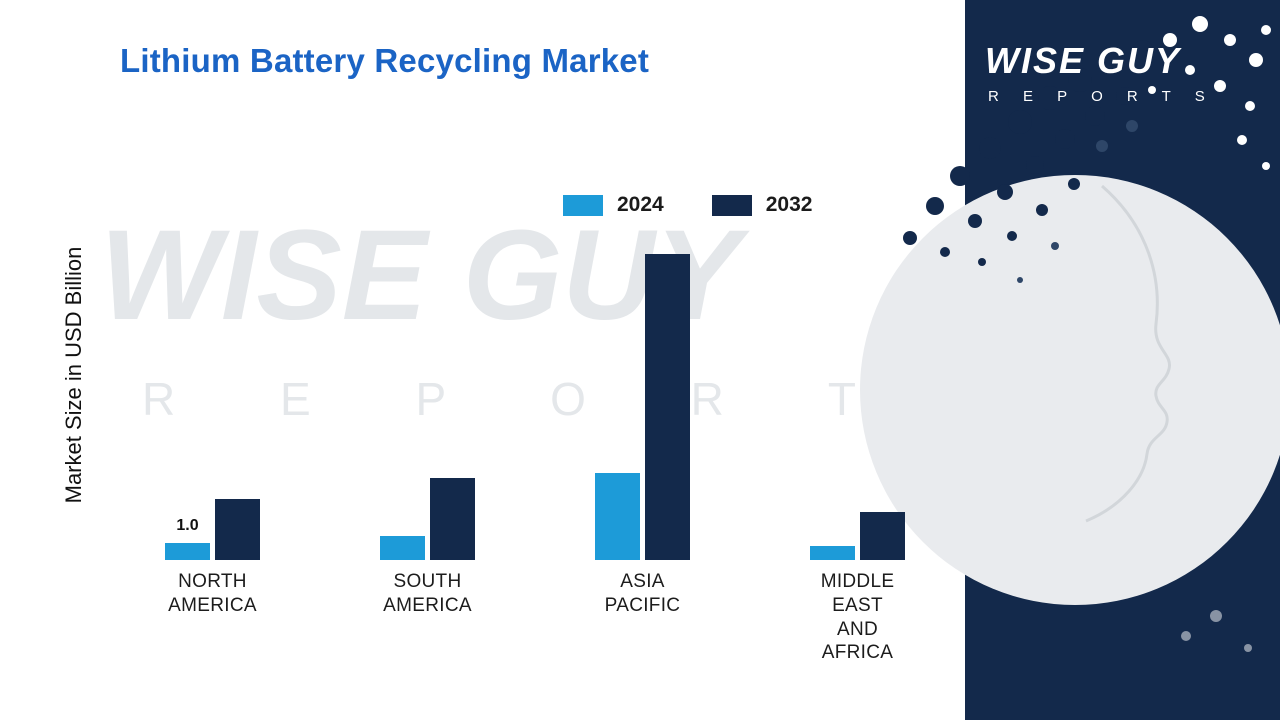 This screenshot has width=1280, height=720. I want to click on bars-middle-east-and-africa, so click(857, 400).